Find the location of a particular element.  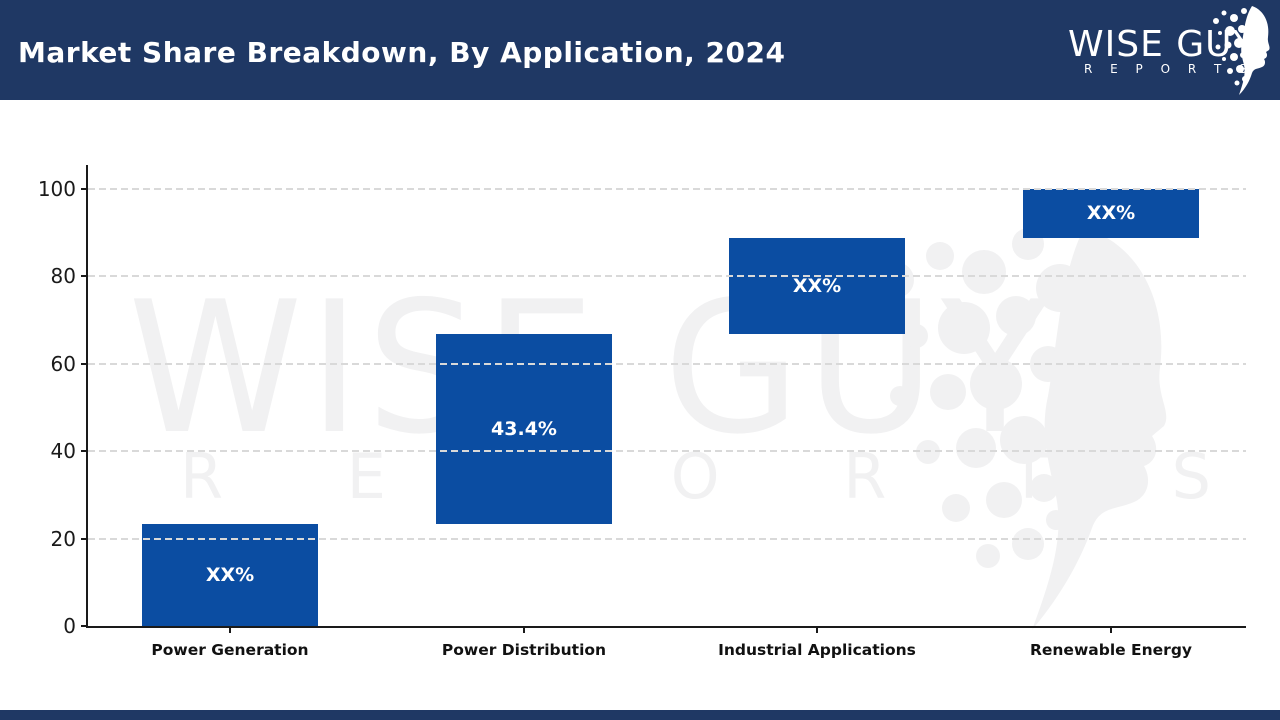

bar-renewable-energy: XX% is located at coordinates (1111, 213).